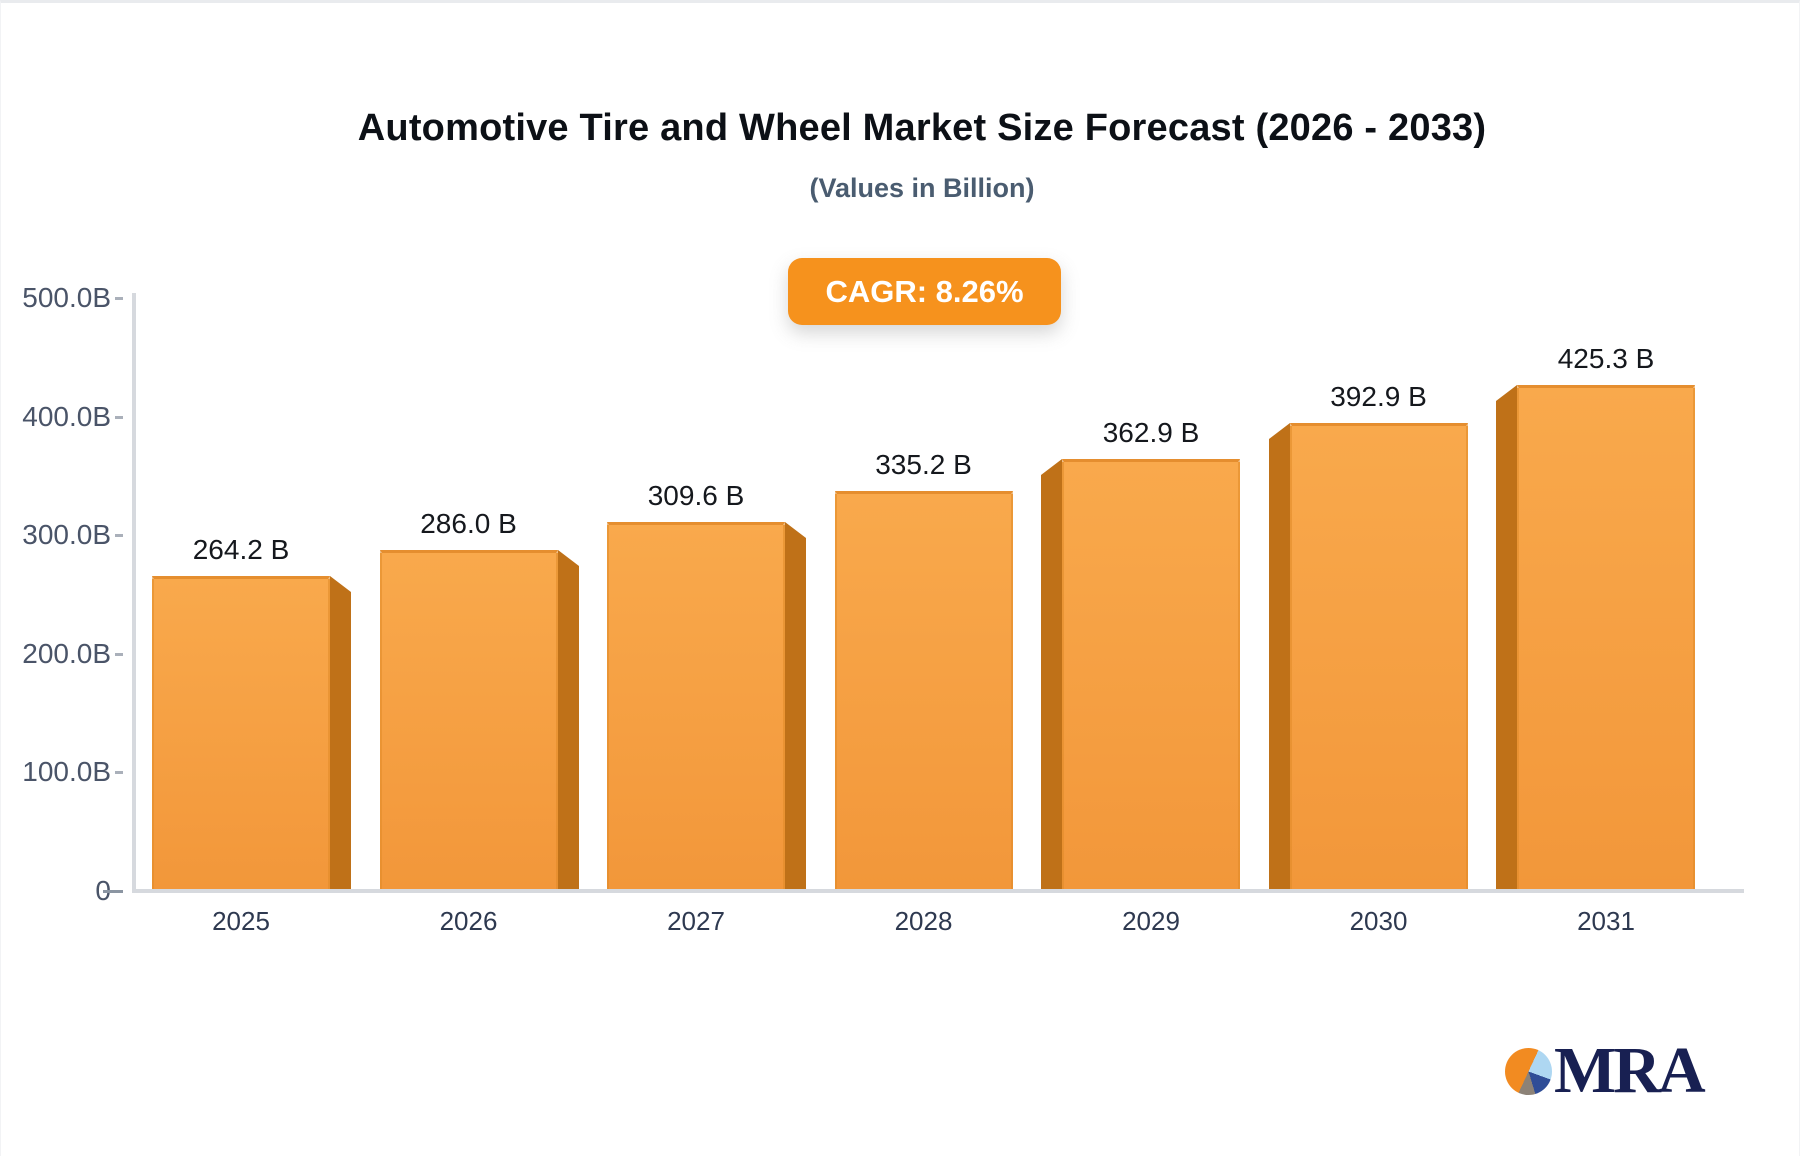 This screenshot has height=1156, width=1800. Describe the element at coordinates (134, 593) in the screenshot. I see `y-axis-line` at that location.